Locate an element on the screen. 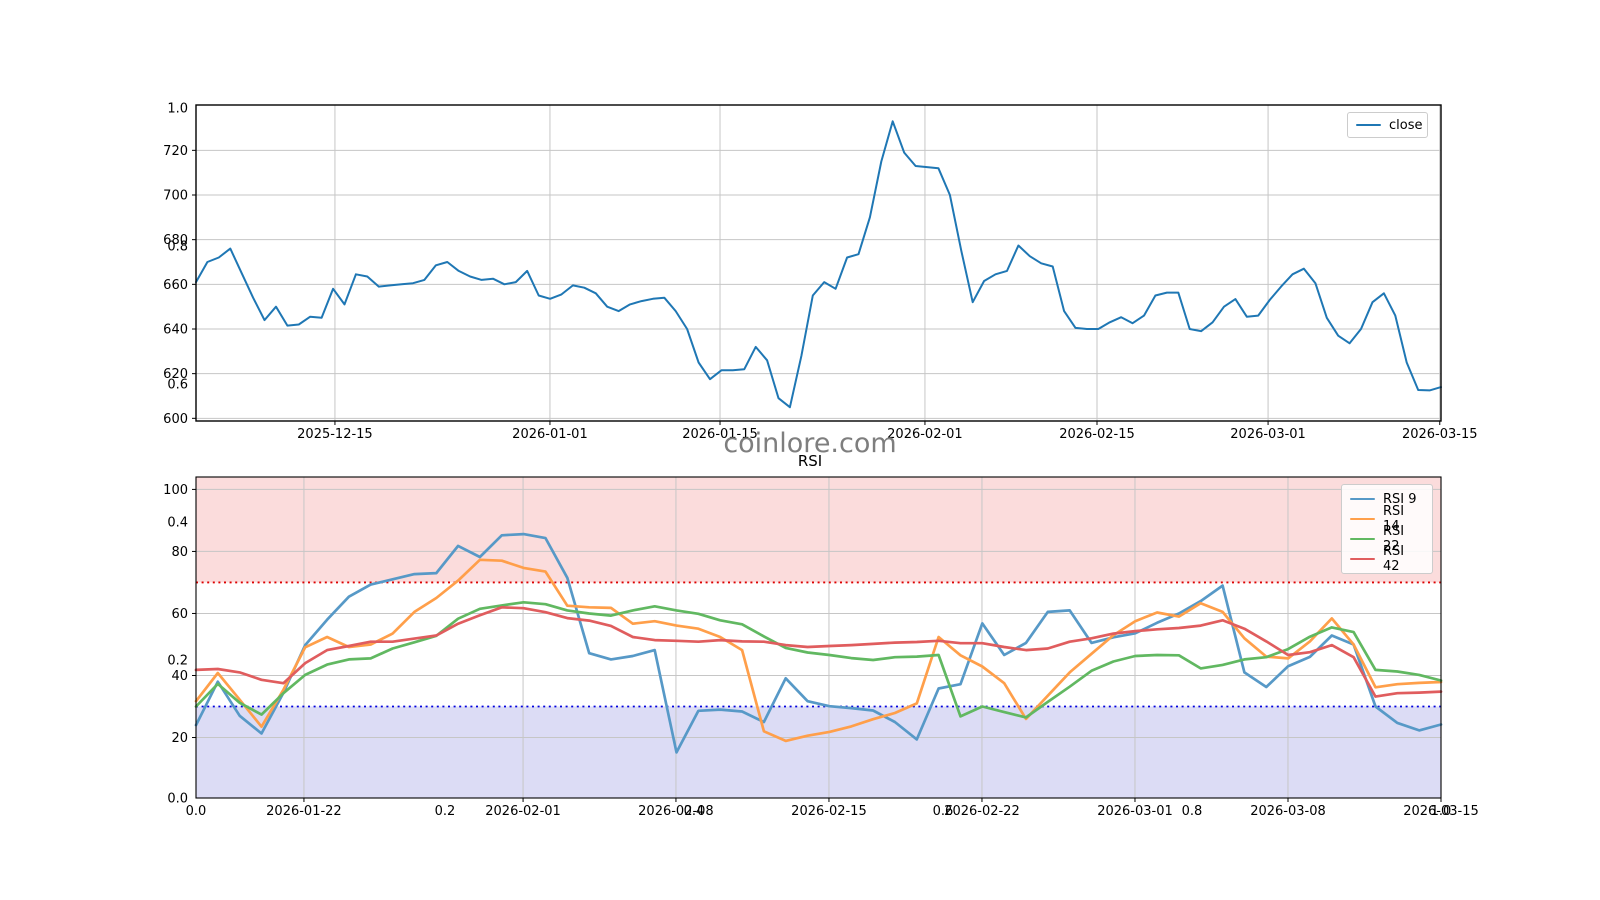 The height and width of the screenshot is (900, 1600). y-tick-label: 40 is located at coordinates (179, 676).